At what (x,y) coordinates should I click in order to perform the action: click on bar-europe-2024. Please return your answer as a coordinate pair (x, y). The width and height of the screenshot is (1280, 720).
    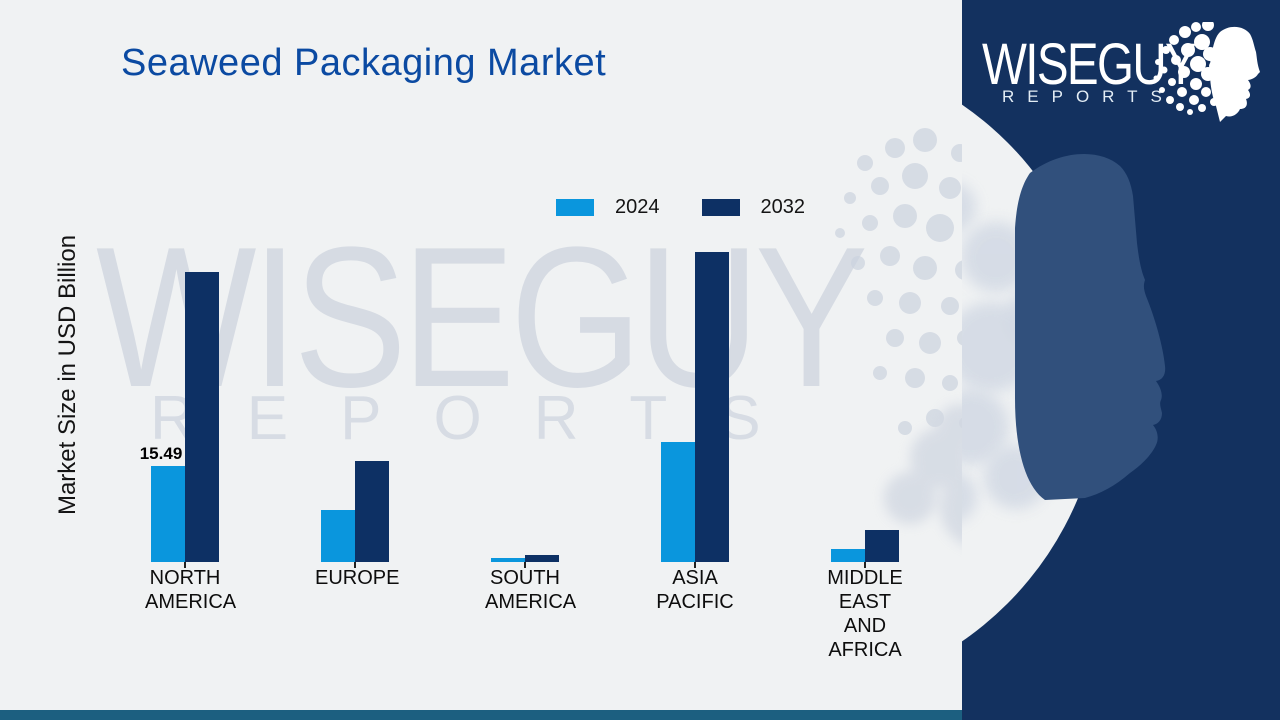
    Looking at the image, I should click on (338, 536).